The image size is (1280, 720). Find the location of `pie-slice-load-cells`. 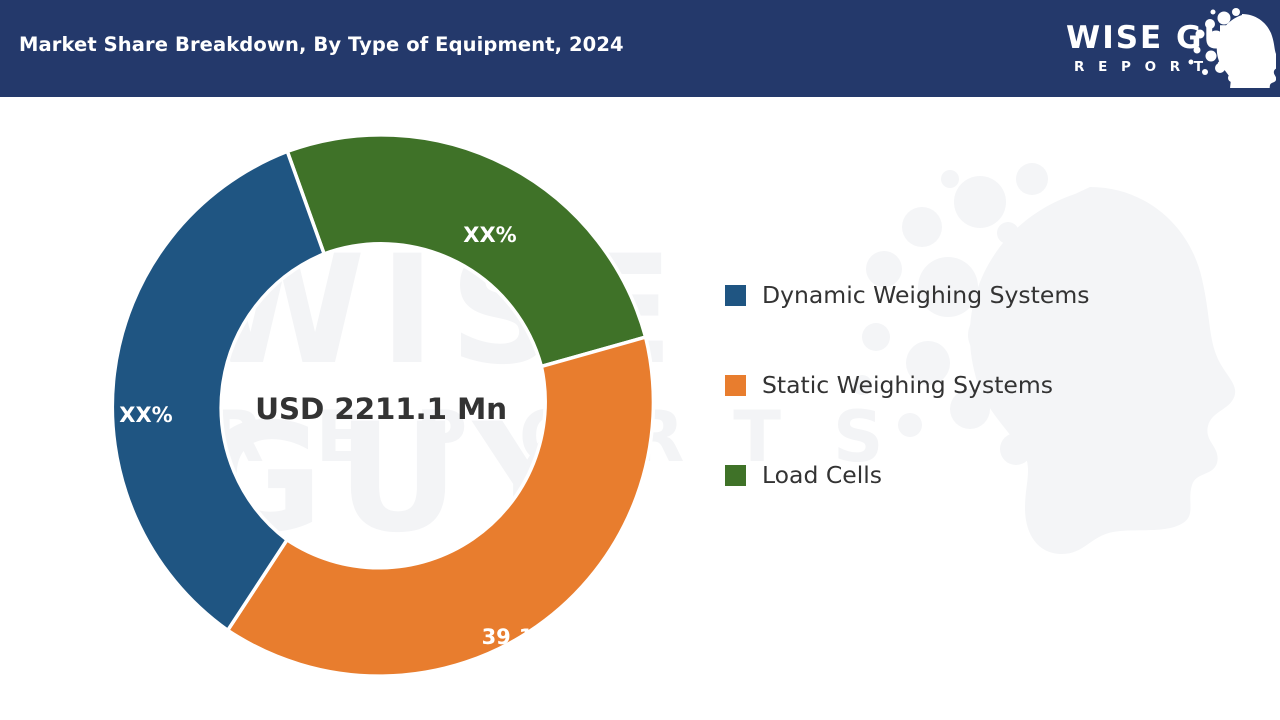

pie-slice-load-cells is located at coordinates (466, 251).